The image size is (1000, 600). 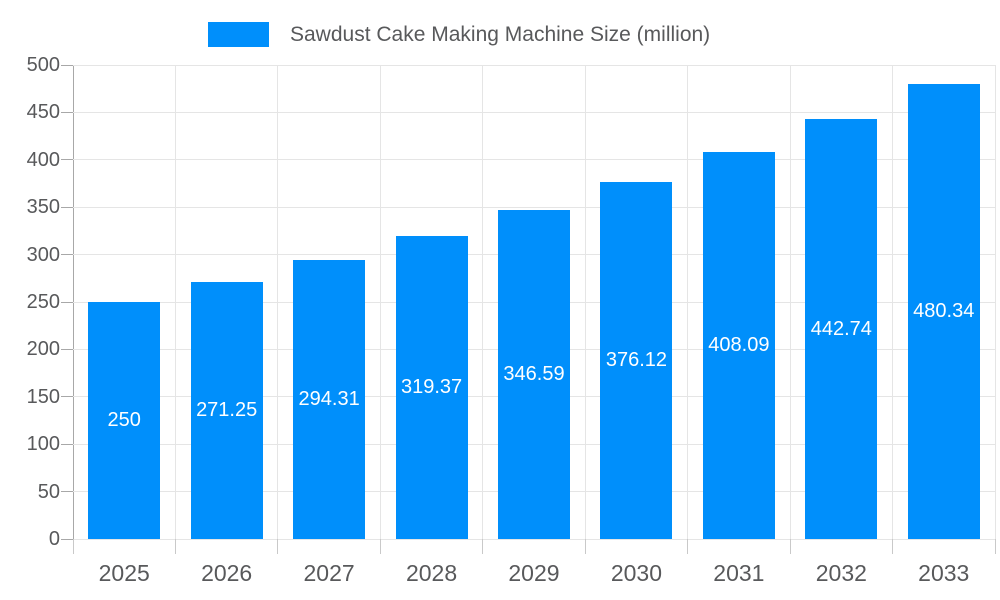 What do you see at coordinates (739, 573) in the screenshot?
I see `x-axis-label: 2031` at bounding box center [739, 573].